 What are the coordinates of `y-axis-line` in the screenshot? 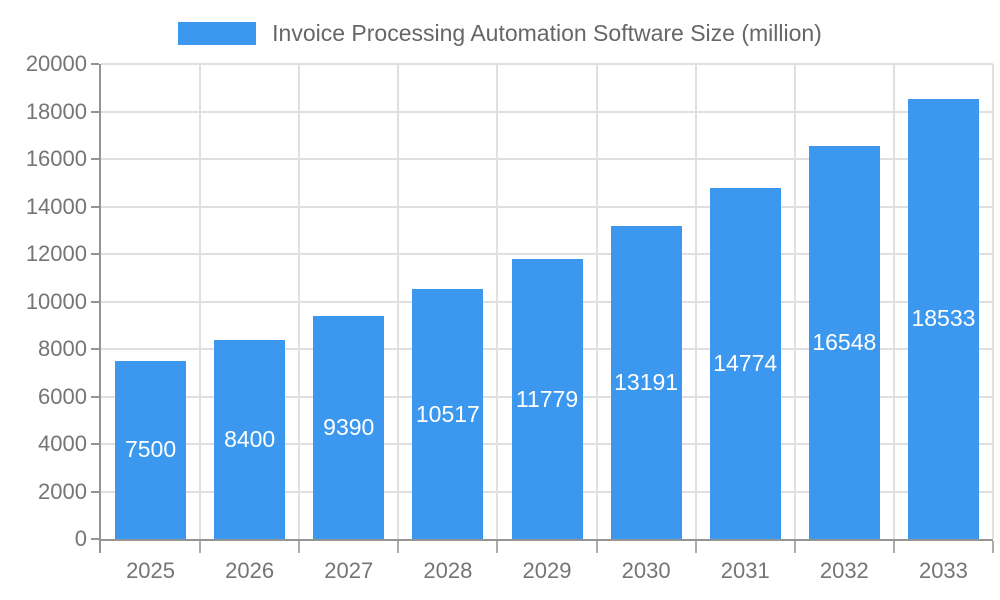 It's located at (100, 308).